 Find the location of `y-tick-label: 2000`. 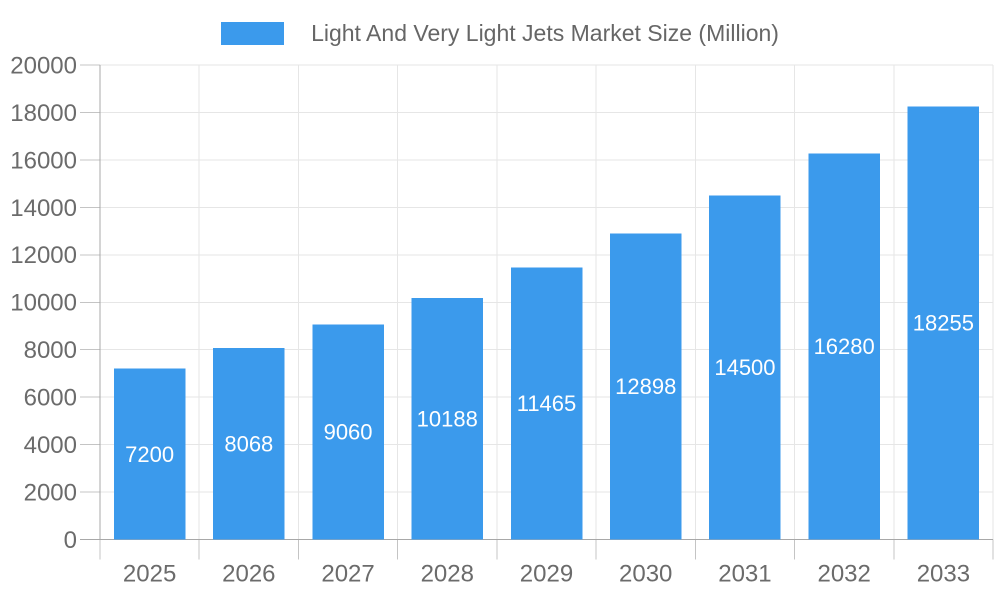

y-tick-label: 2000 is located at coordinates (50, 492).